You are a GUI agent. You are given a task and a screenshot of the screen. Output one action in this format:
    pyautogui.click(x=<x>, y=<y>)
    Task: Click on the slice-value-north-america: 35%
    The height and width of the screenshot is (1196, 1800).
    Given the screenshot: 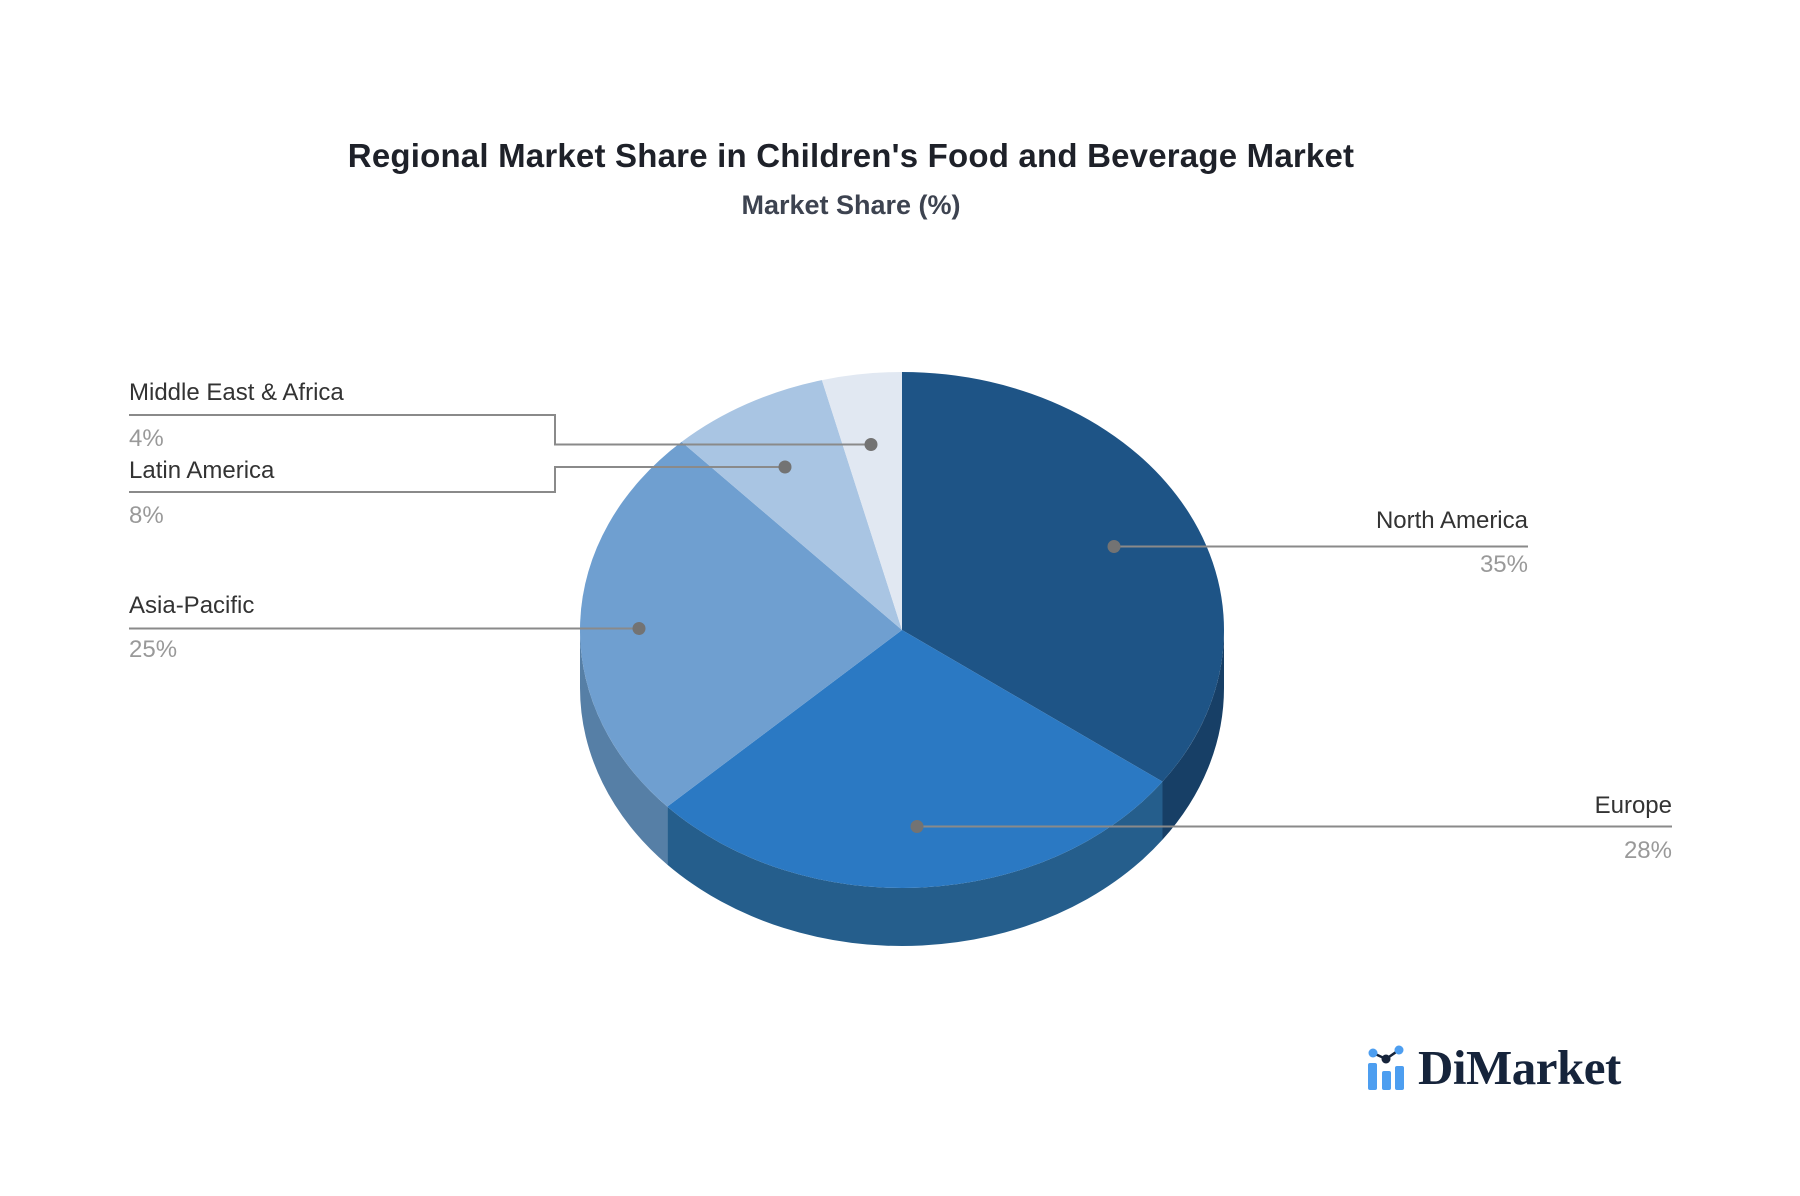 What is the action you would take?
    pyautogui.click(x=1503, y=564)
    